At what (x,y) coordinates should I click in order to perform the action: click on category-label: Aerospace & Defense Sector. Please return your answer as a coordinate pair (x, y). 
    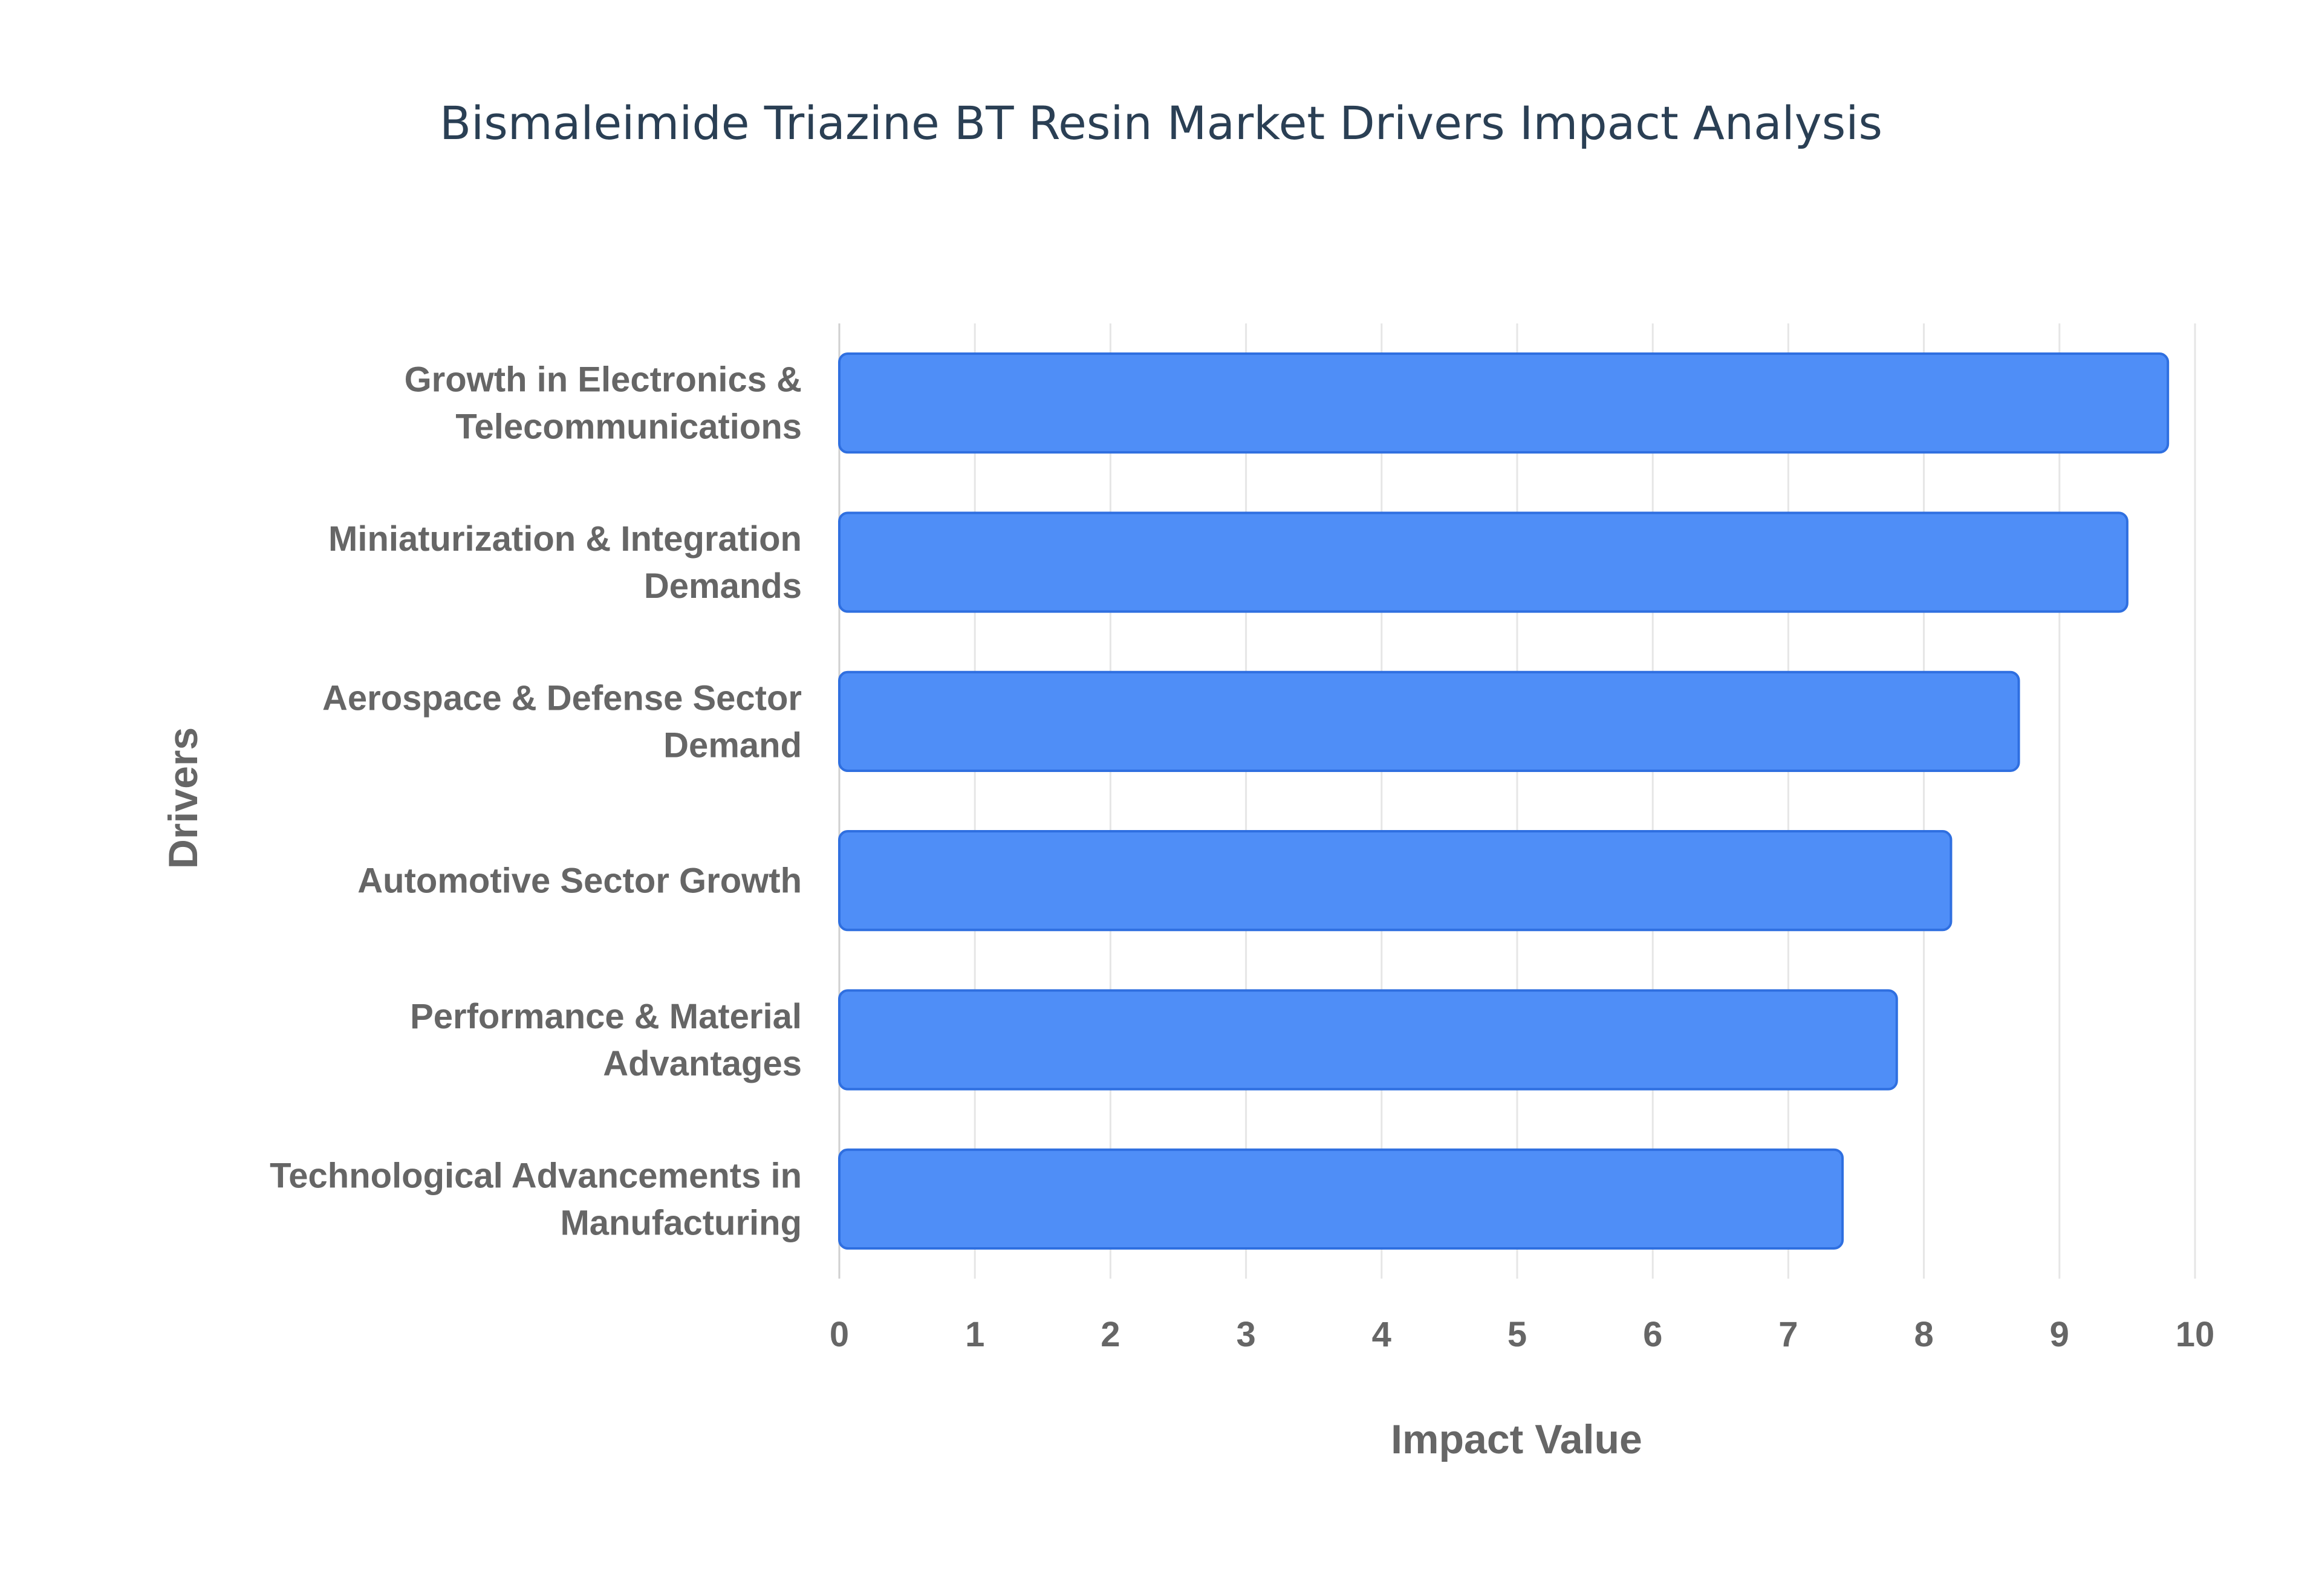
    Looking at the image, I should click on (562, 698).